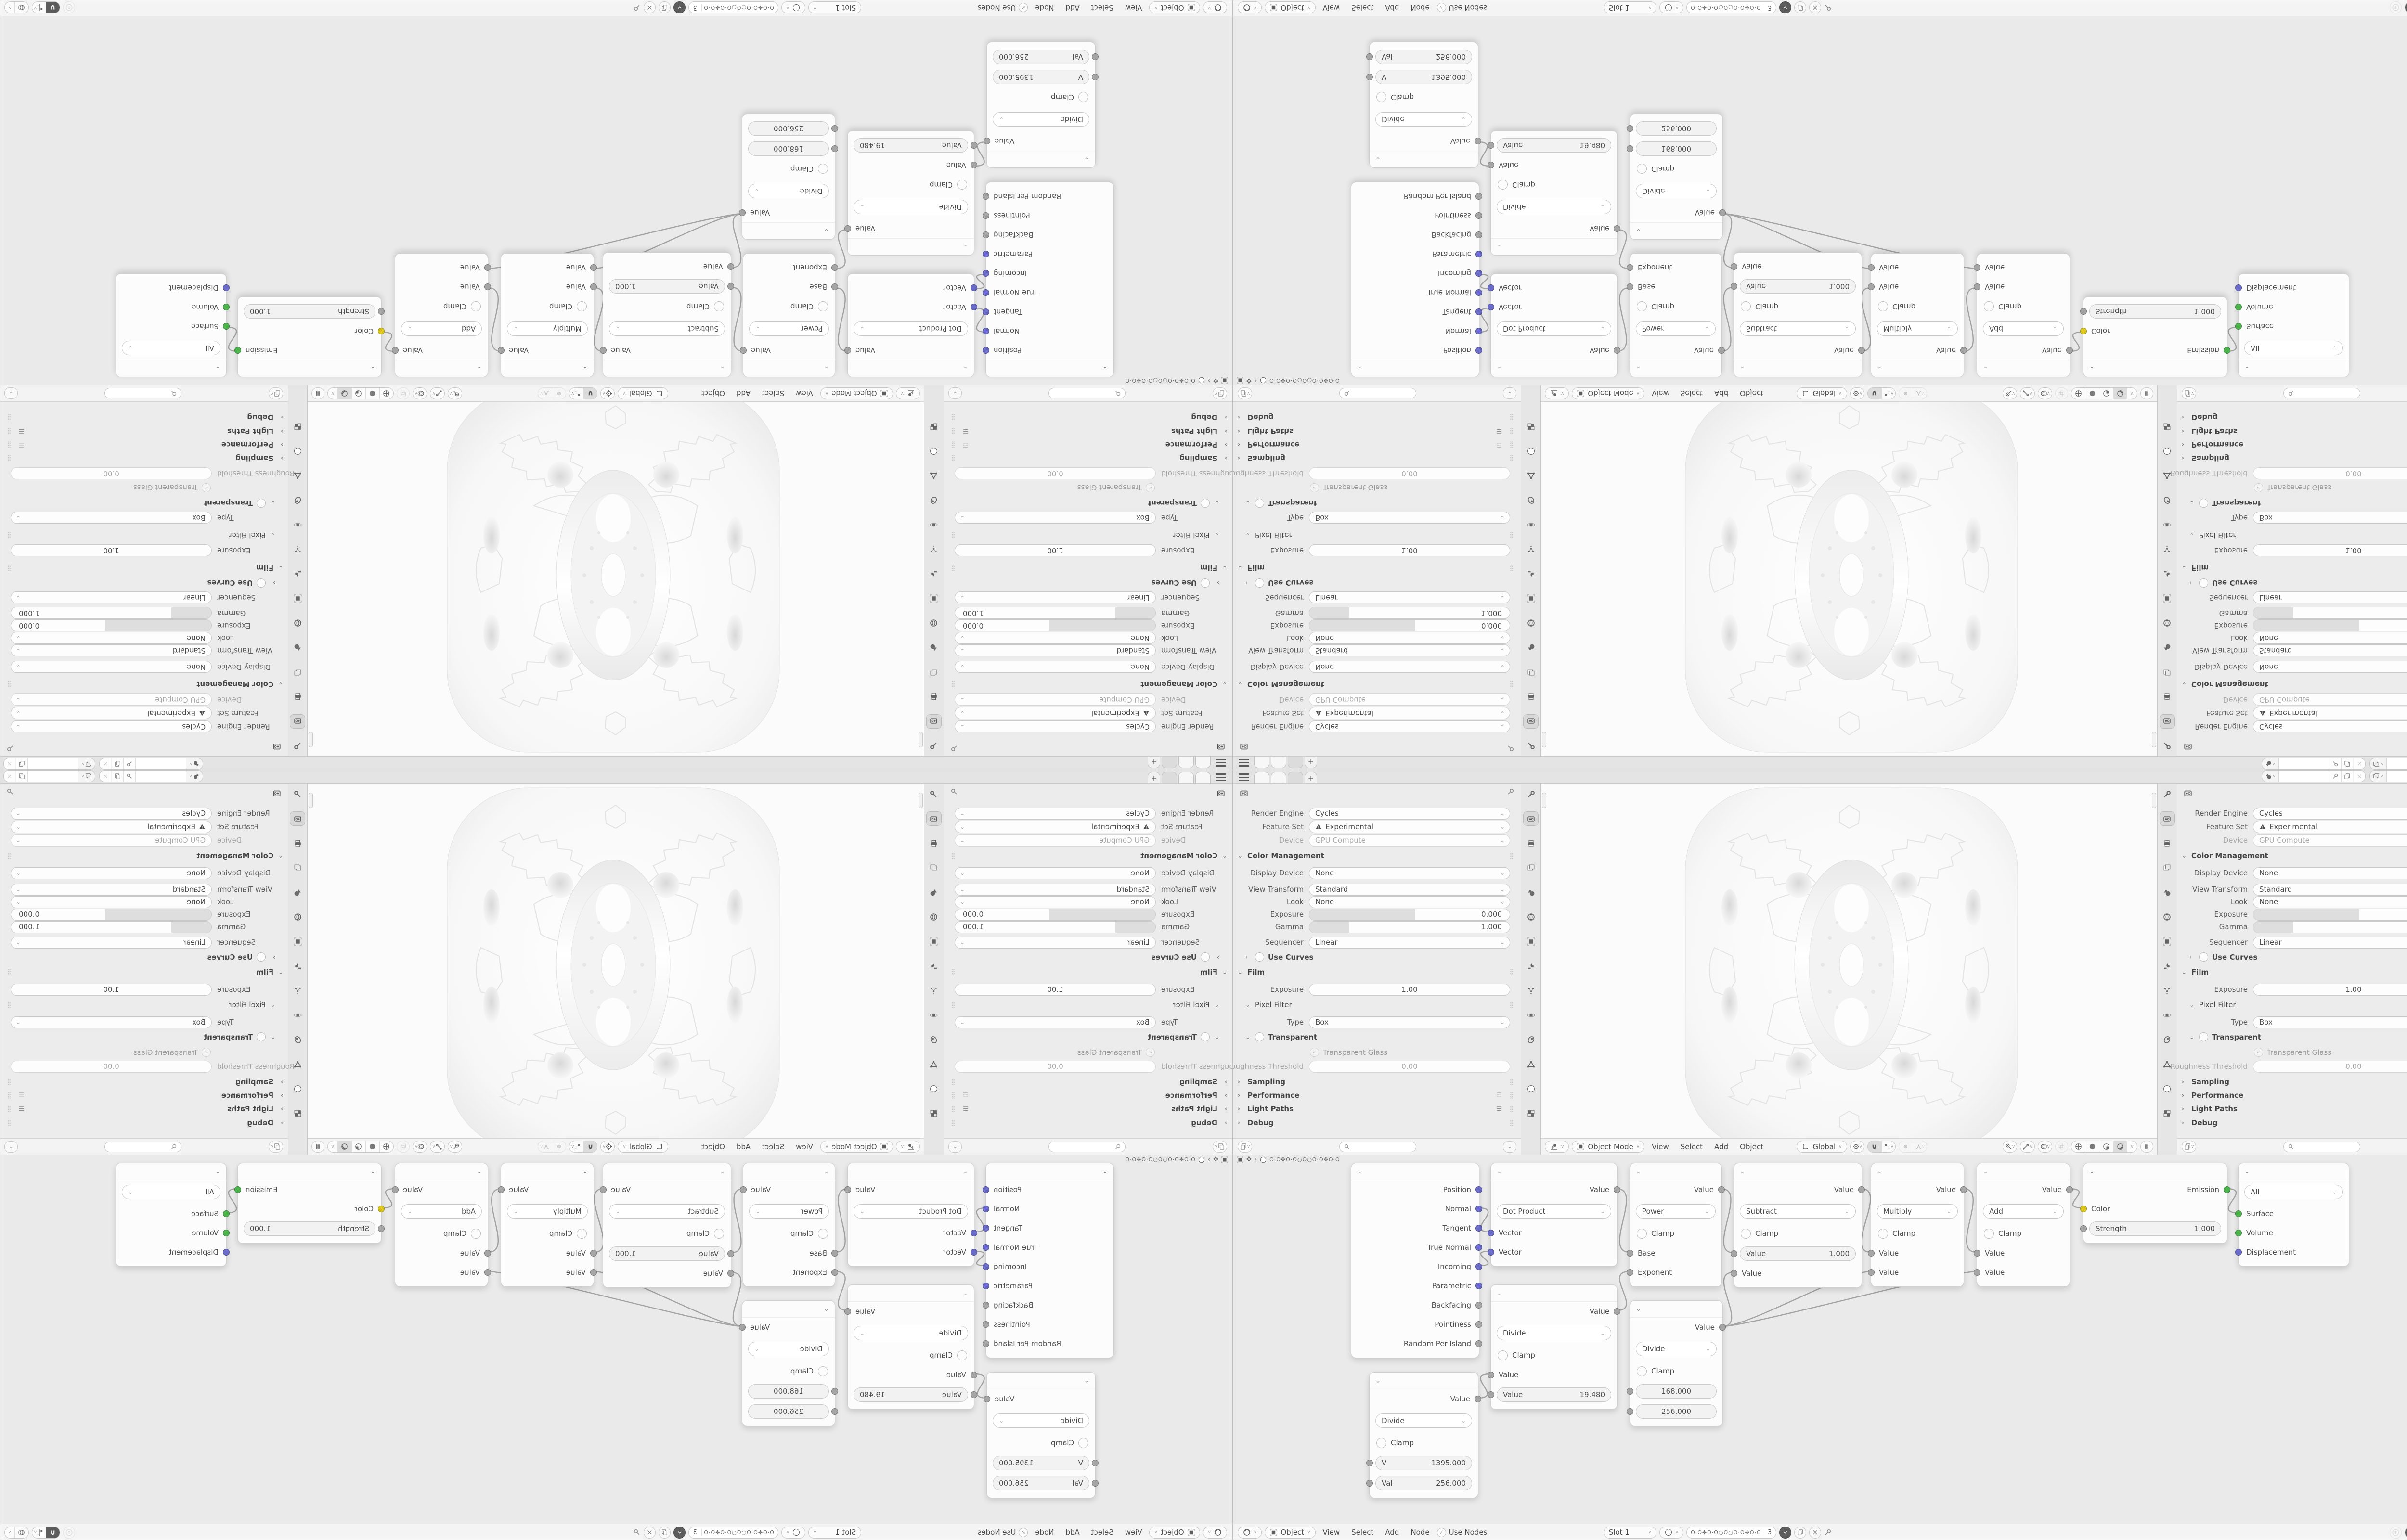  I want to click on user-count-badge: 3, so click(1769, 1532).